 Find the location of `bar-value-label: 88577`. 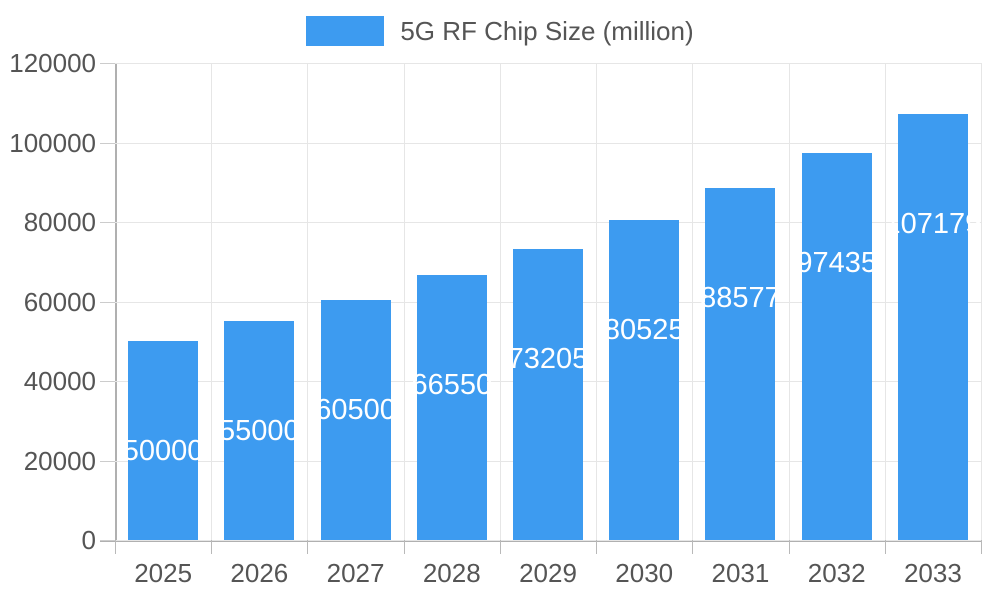

bar-value-label: 88577 is located at coordinates (740, 297).